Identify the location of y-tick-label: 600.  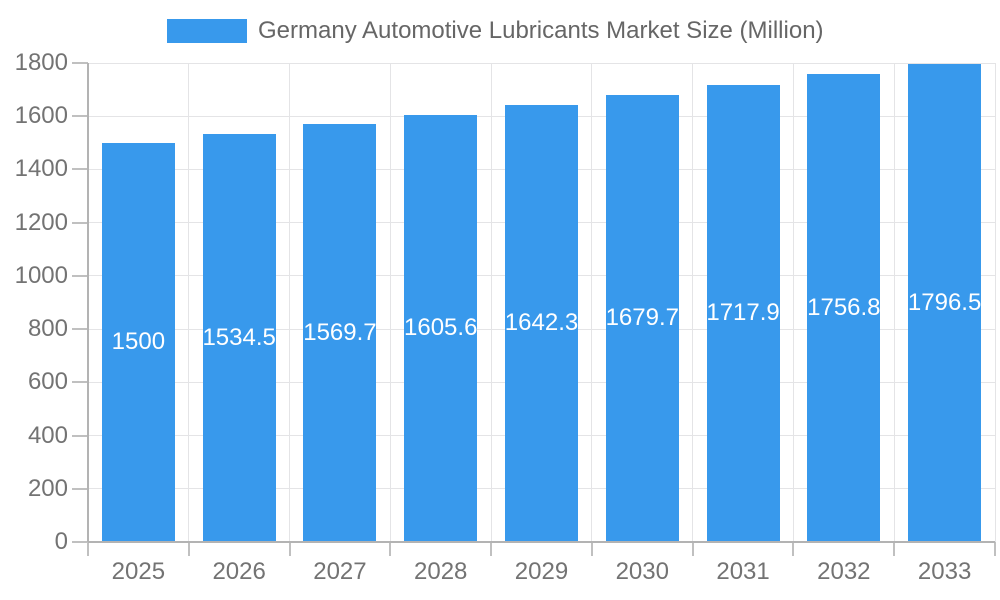
(47, 382).